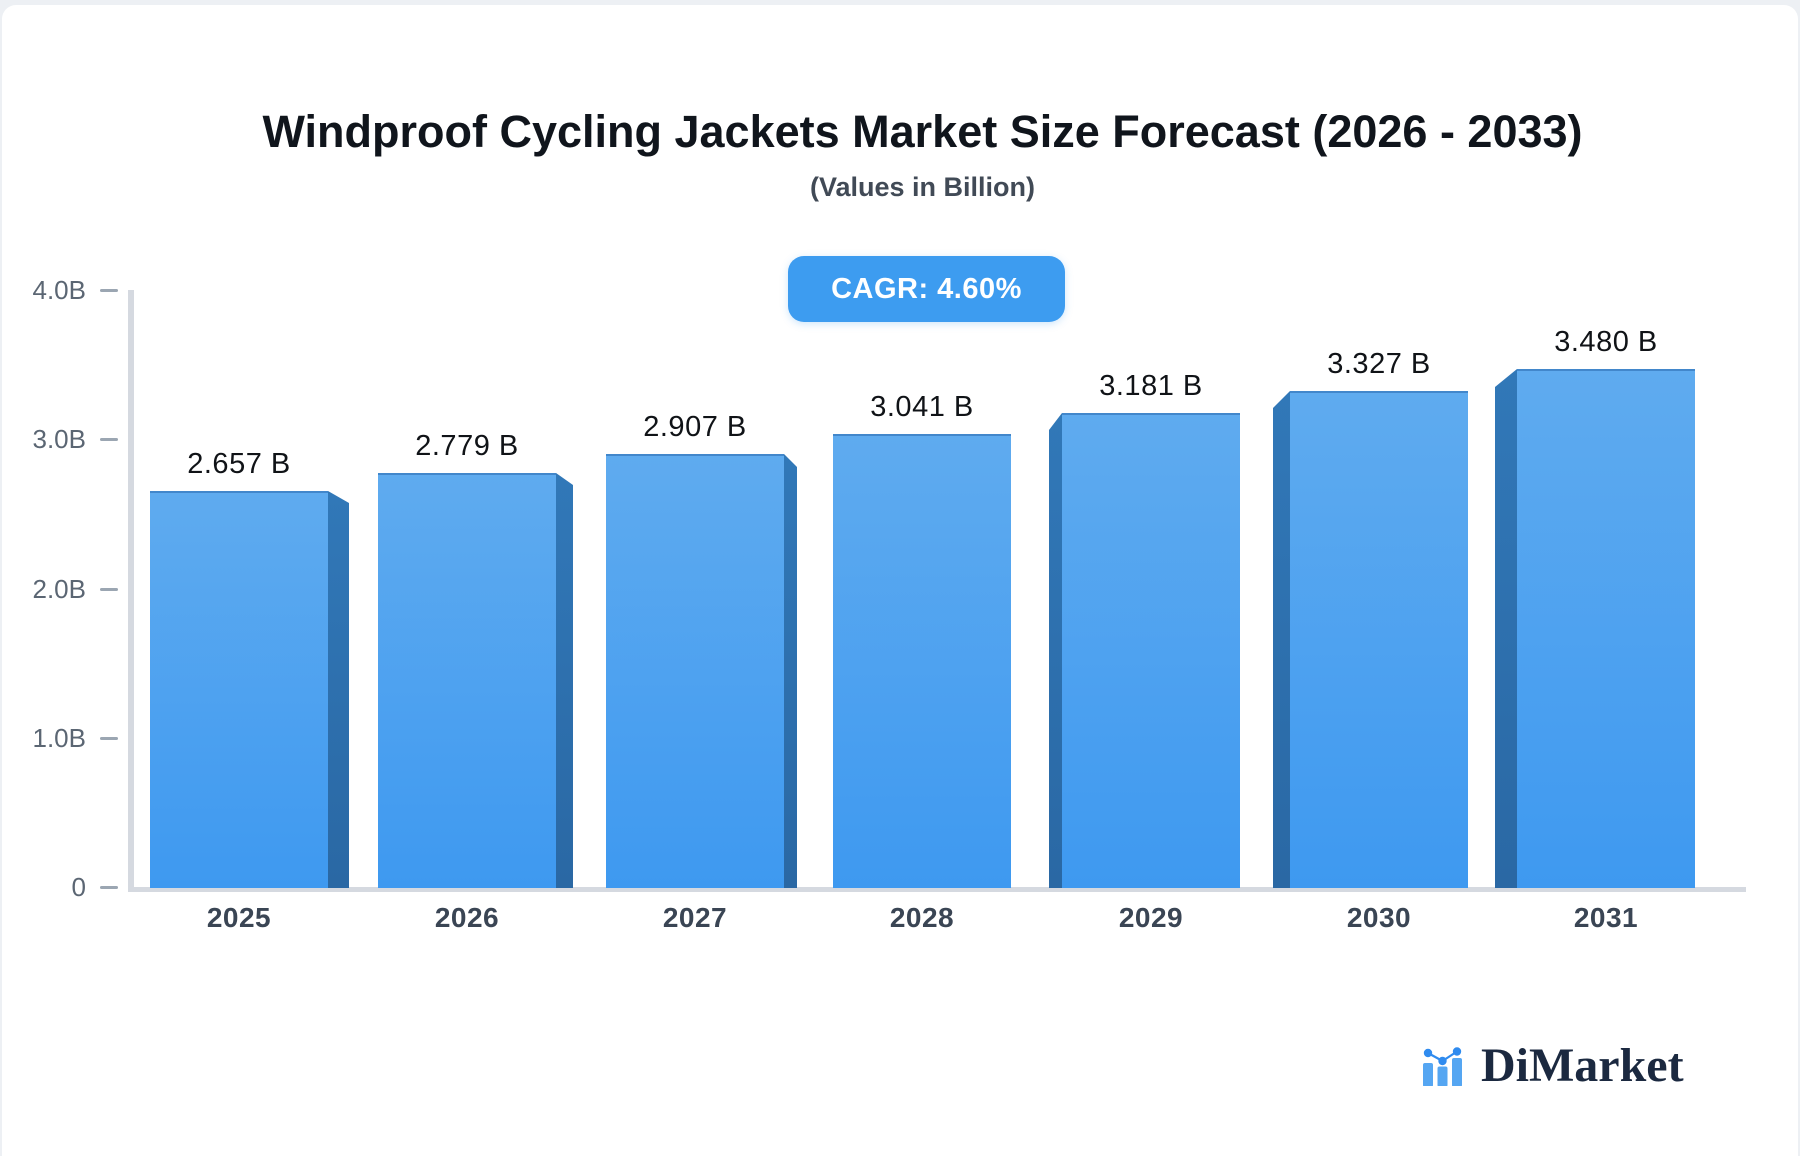 Image resolution: width=1800 pixels, height=1156 pixels. I want to click on x-axis-label: 2026, so click(467, 917).